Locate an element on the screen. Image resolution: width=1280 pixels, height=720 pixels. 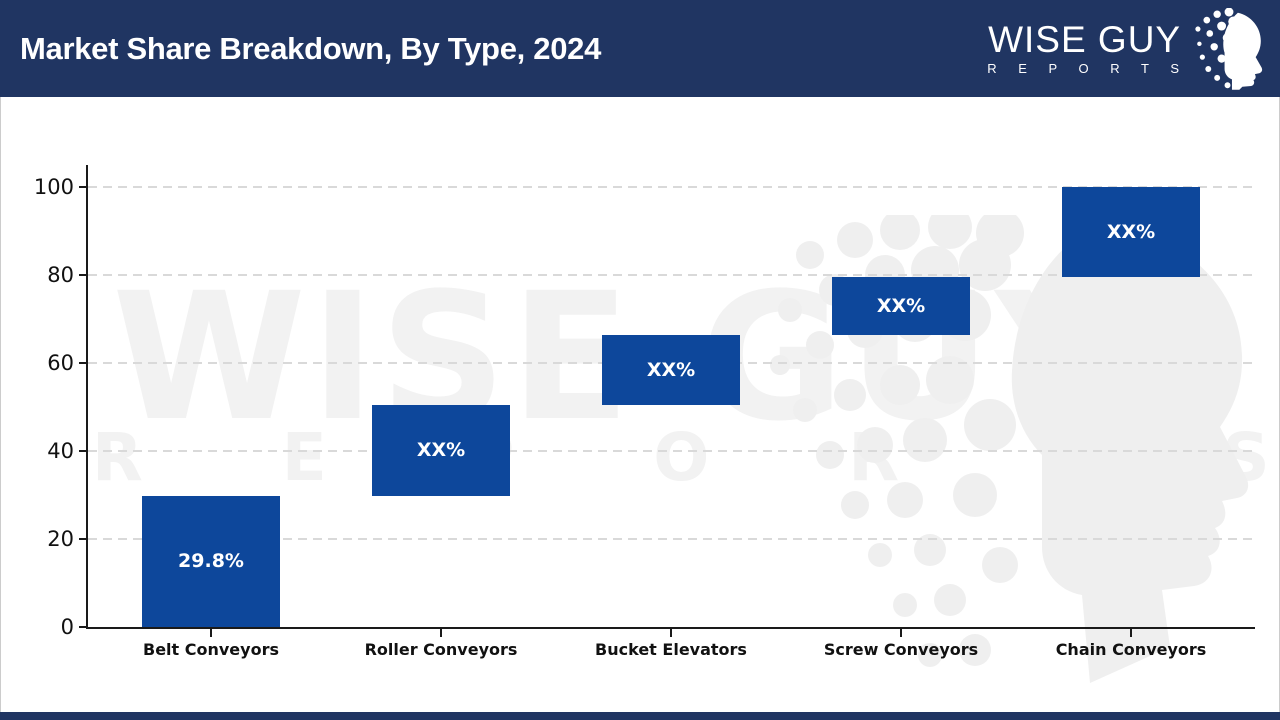
footer-bar is located at coordinates (640, 716).